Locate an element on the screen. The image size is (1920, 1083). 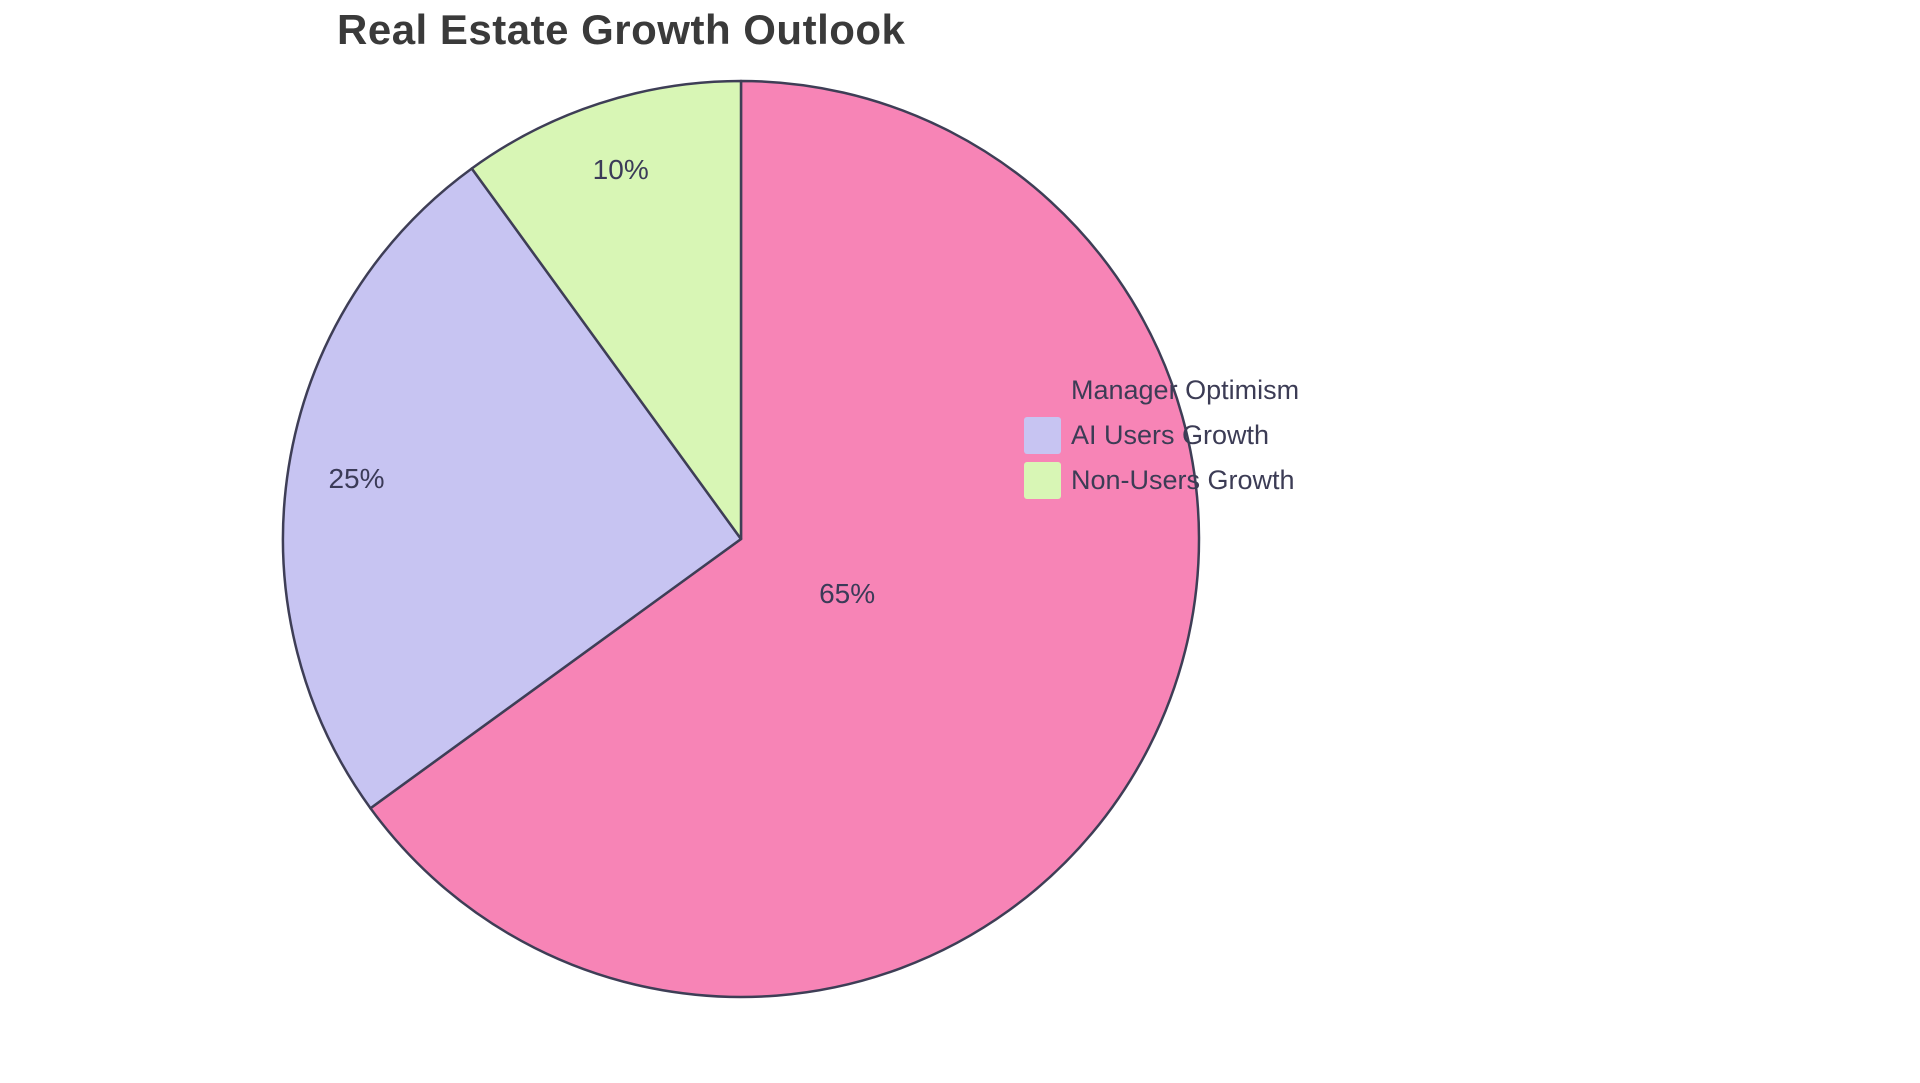
legend-item-non-users-growth: Non-Users Growth is located at coordinates (1161, 480).